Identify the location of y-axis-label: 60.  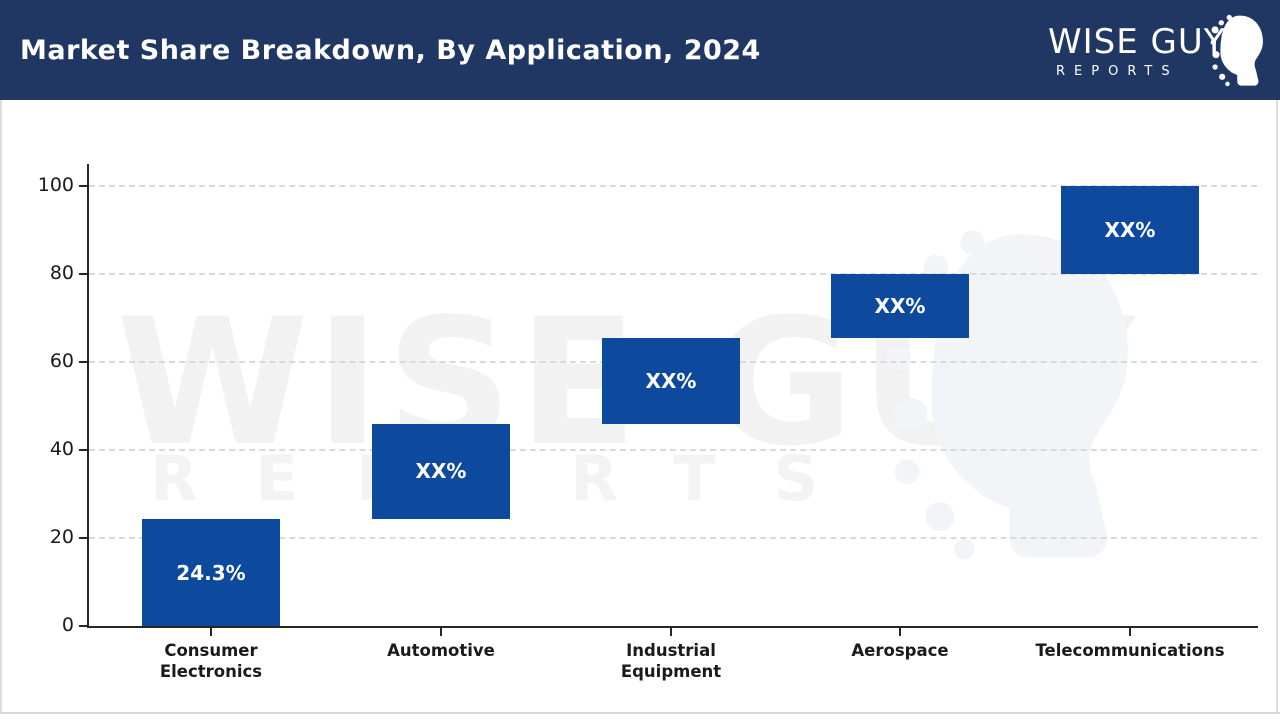
(61, 361).